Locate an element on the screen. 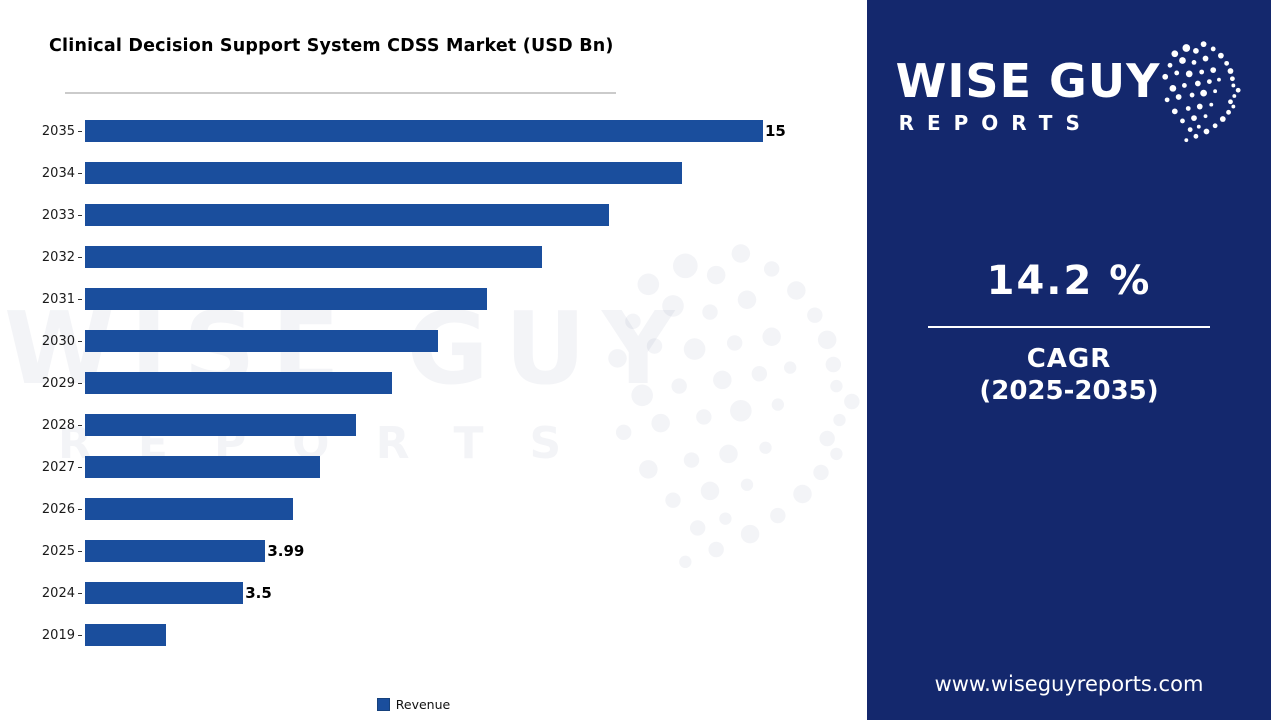  bar-row: 2024 3.5 is located at coordinates (430, 593).